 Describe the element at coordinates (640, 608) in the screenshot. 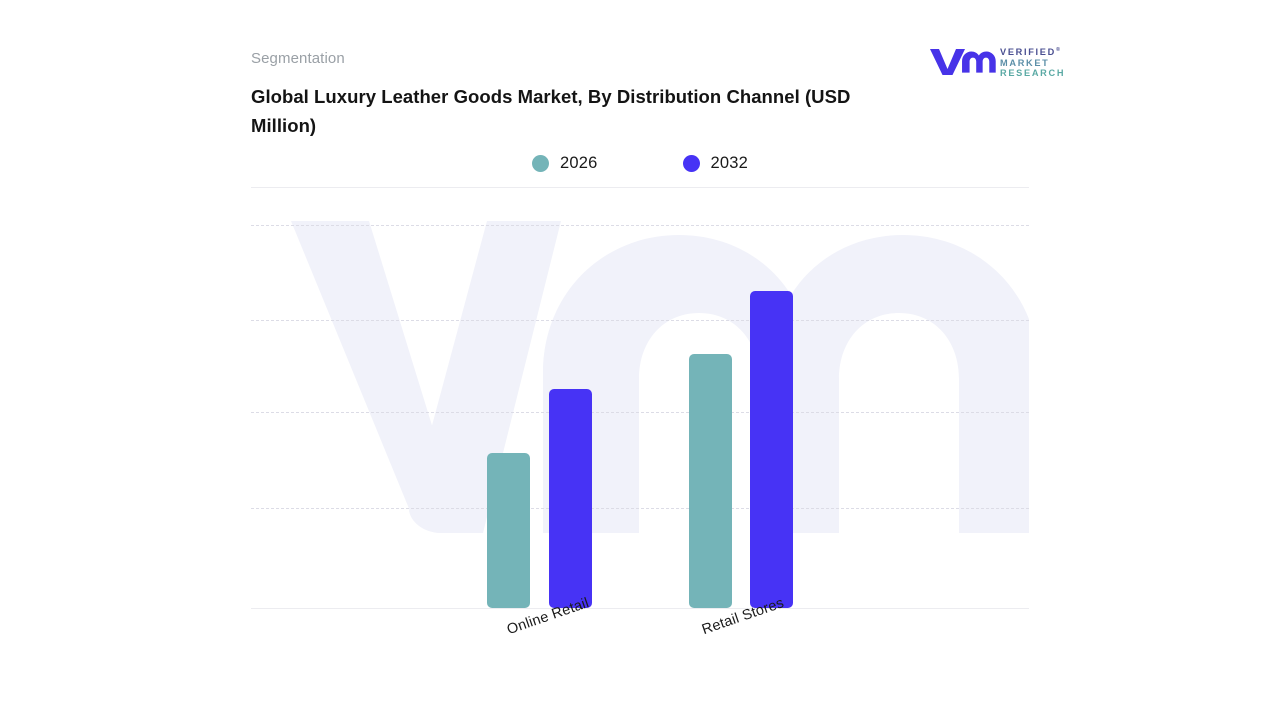

I see `x-axis-line` at that location.